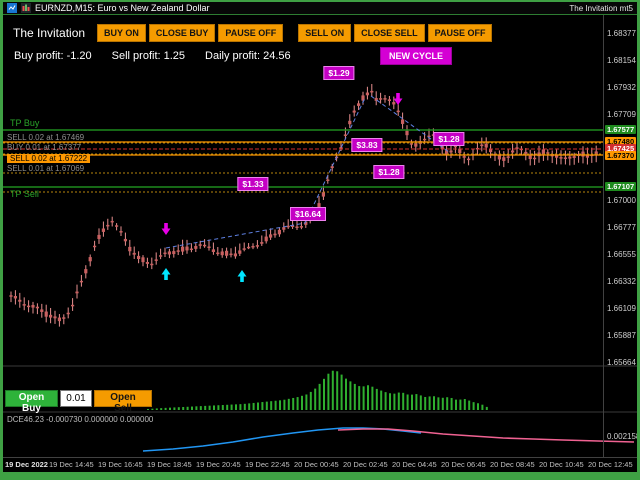 Image resolution: width=640 pixels, height=480 pixels. What do you see at coordinates (621, 362) in the screenshot?
I see `price-axis-label: 1.65664` at bounding box center [621, 362].